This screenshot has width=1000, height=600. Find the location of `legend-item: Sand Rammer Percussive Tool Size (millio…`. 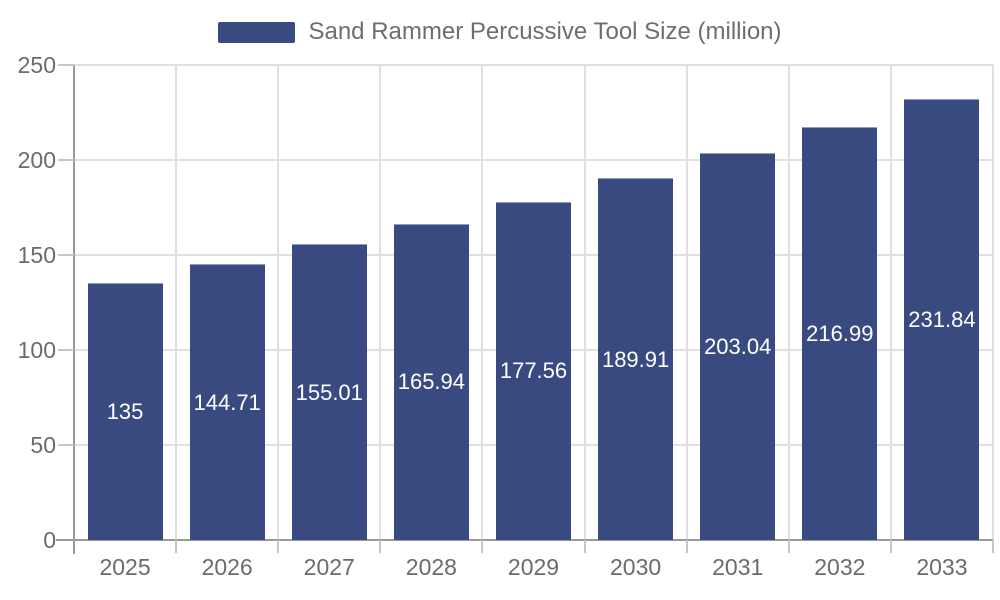

legend-item: Sand Rammer Percussive Tool Size (millio… is located at coordinates (500, 32).